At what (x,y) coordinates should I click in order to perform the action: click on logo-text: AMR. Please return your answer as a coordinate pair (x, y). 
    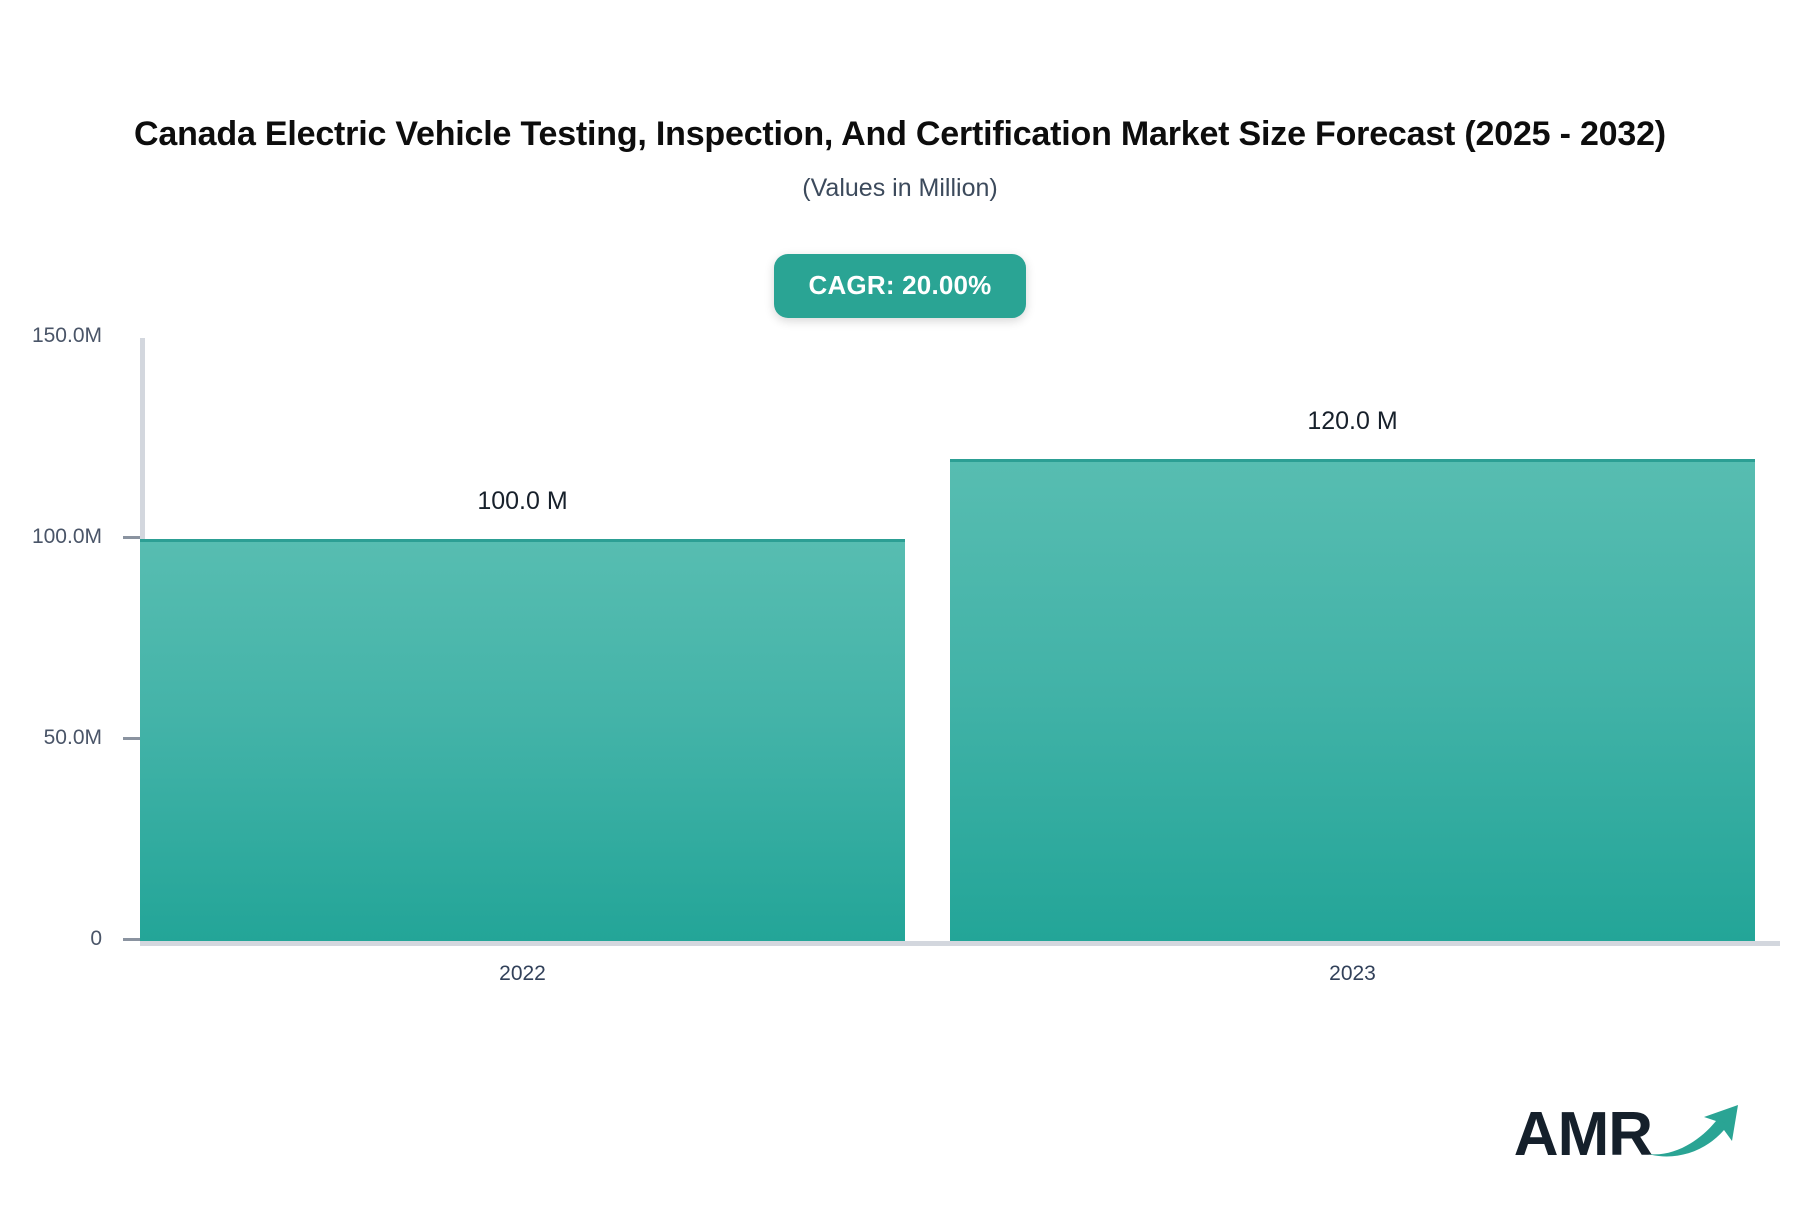
    Looking at the image, I should click on (1583, 1134).